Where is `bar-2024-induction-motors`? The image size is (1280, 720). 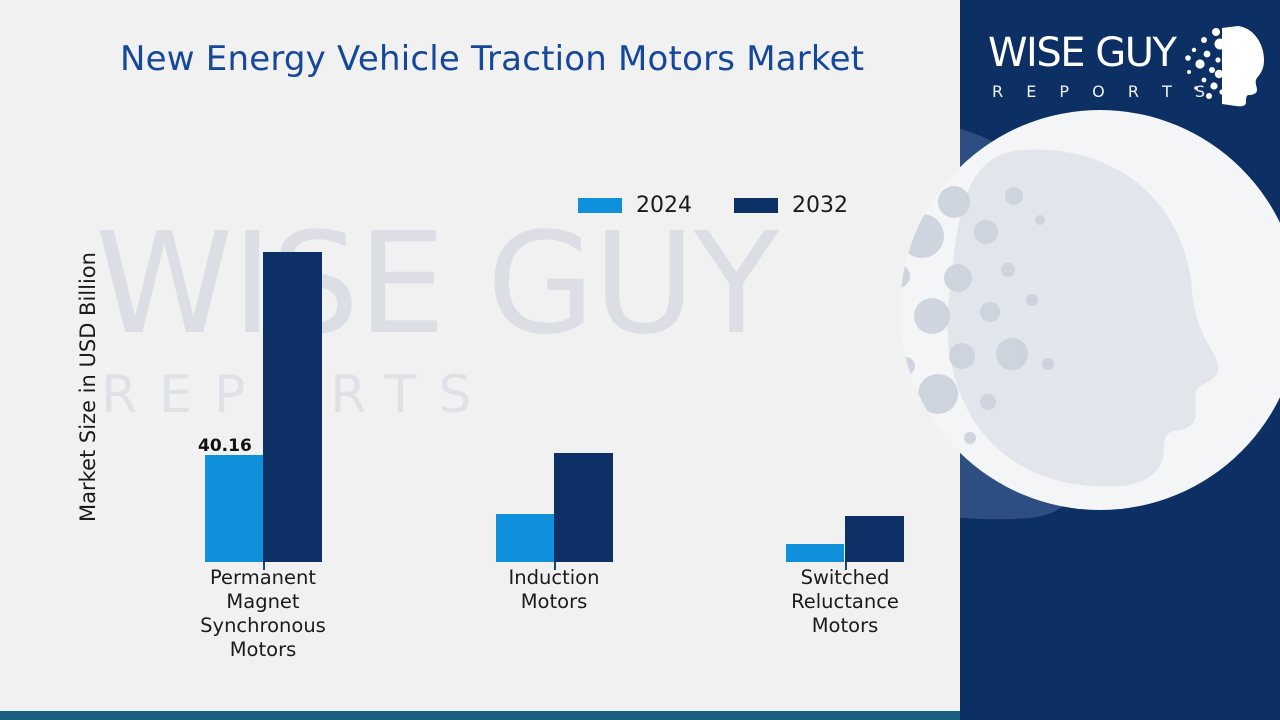 bar-2024-induction-motors is located at coordinates (525, 538).